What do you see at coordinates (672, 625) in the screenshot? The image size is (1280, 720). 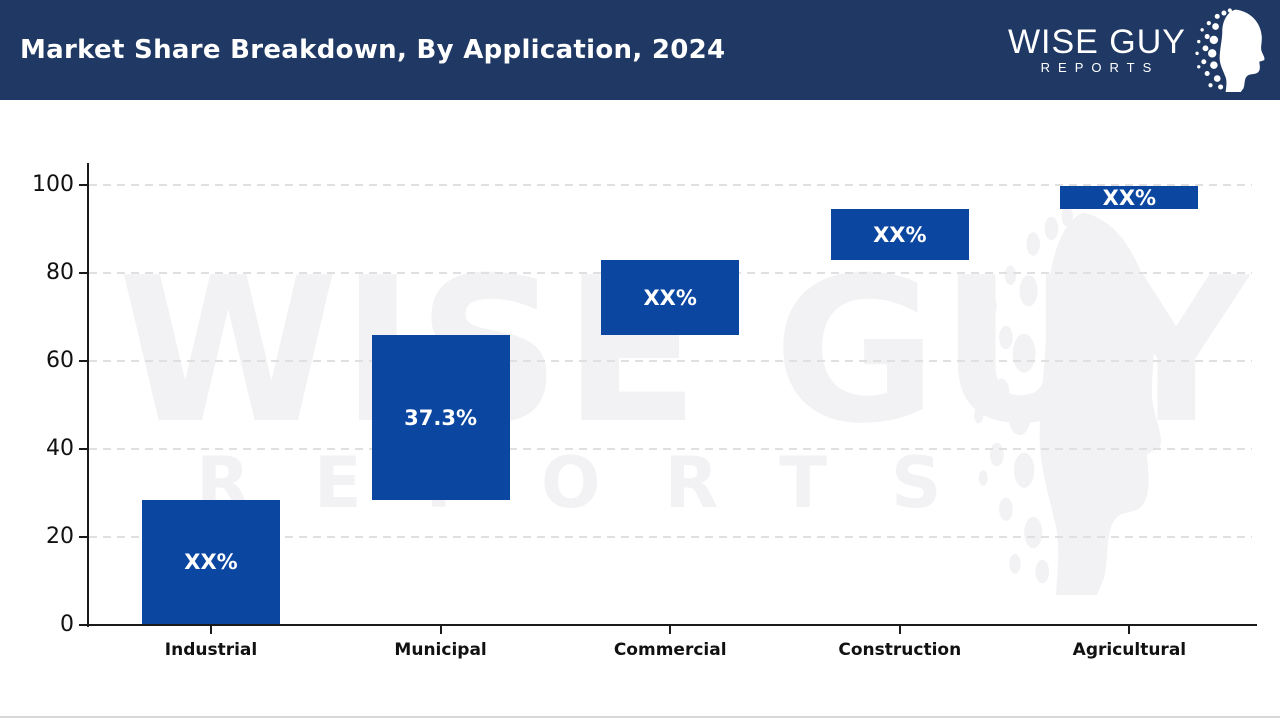 I see `x-axis-line` at bounding box center [672, 625].